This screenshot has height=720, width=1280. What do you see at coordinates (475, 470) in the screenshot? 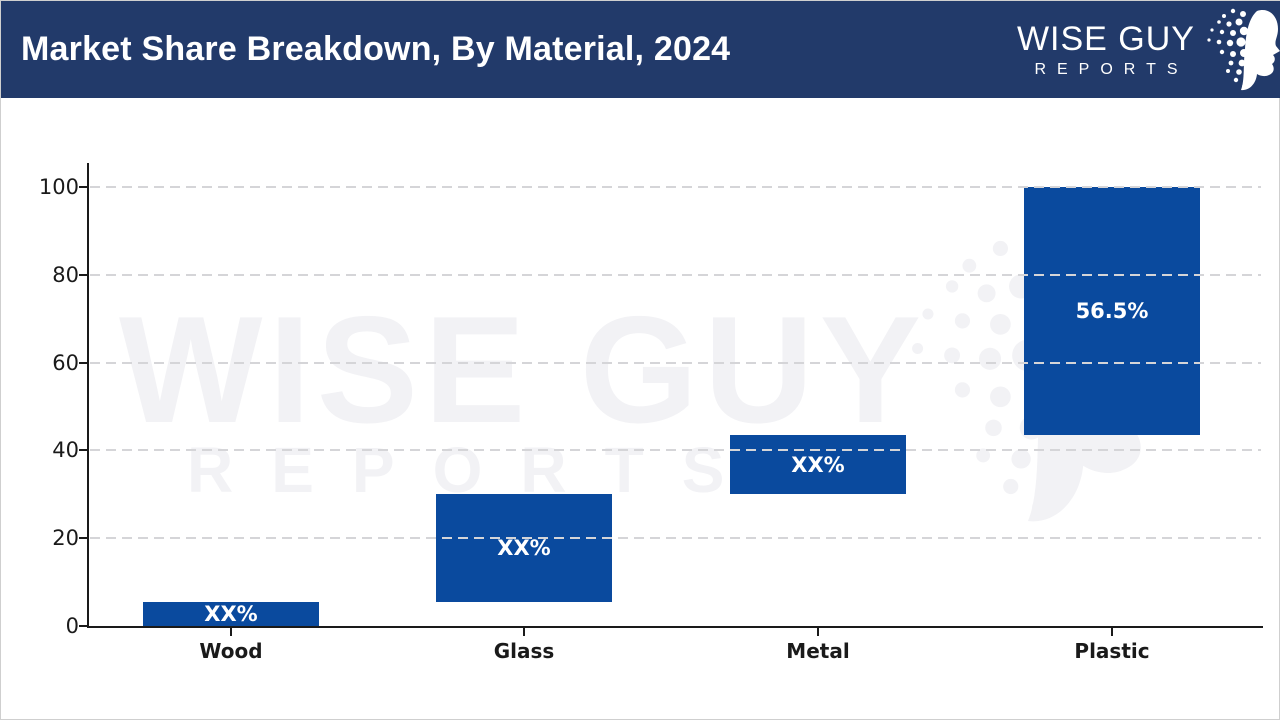
I see `watermark-reports-text: REPORTS` at bounding box center [475, 470].